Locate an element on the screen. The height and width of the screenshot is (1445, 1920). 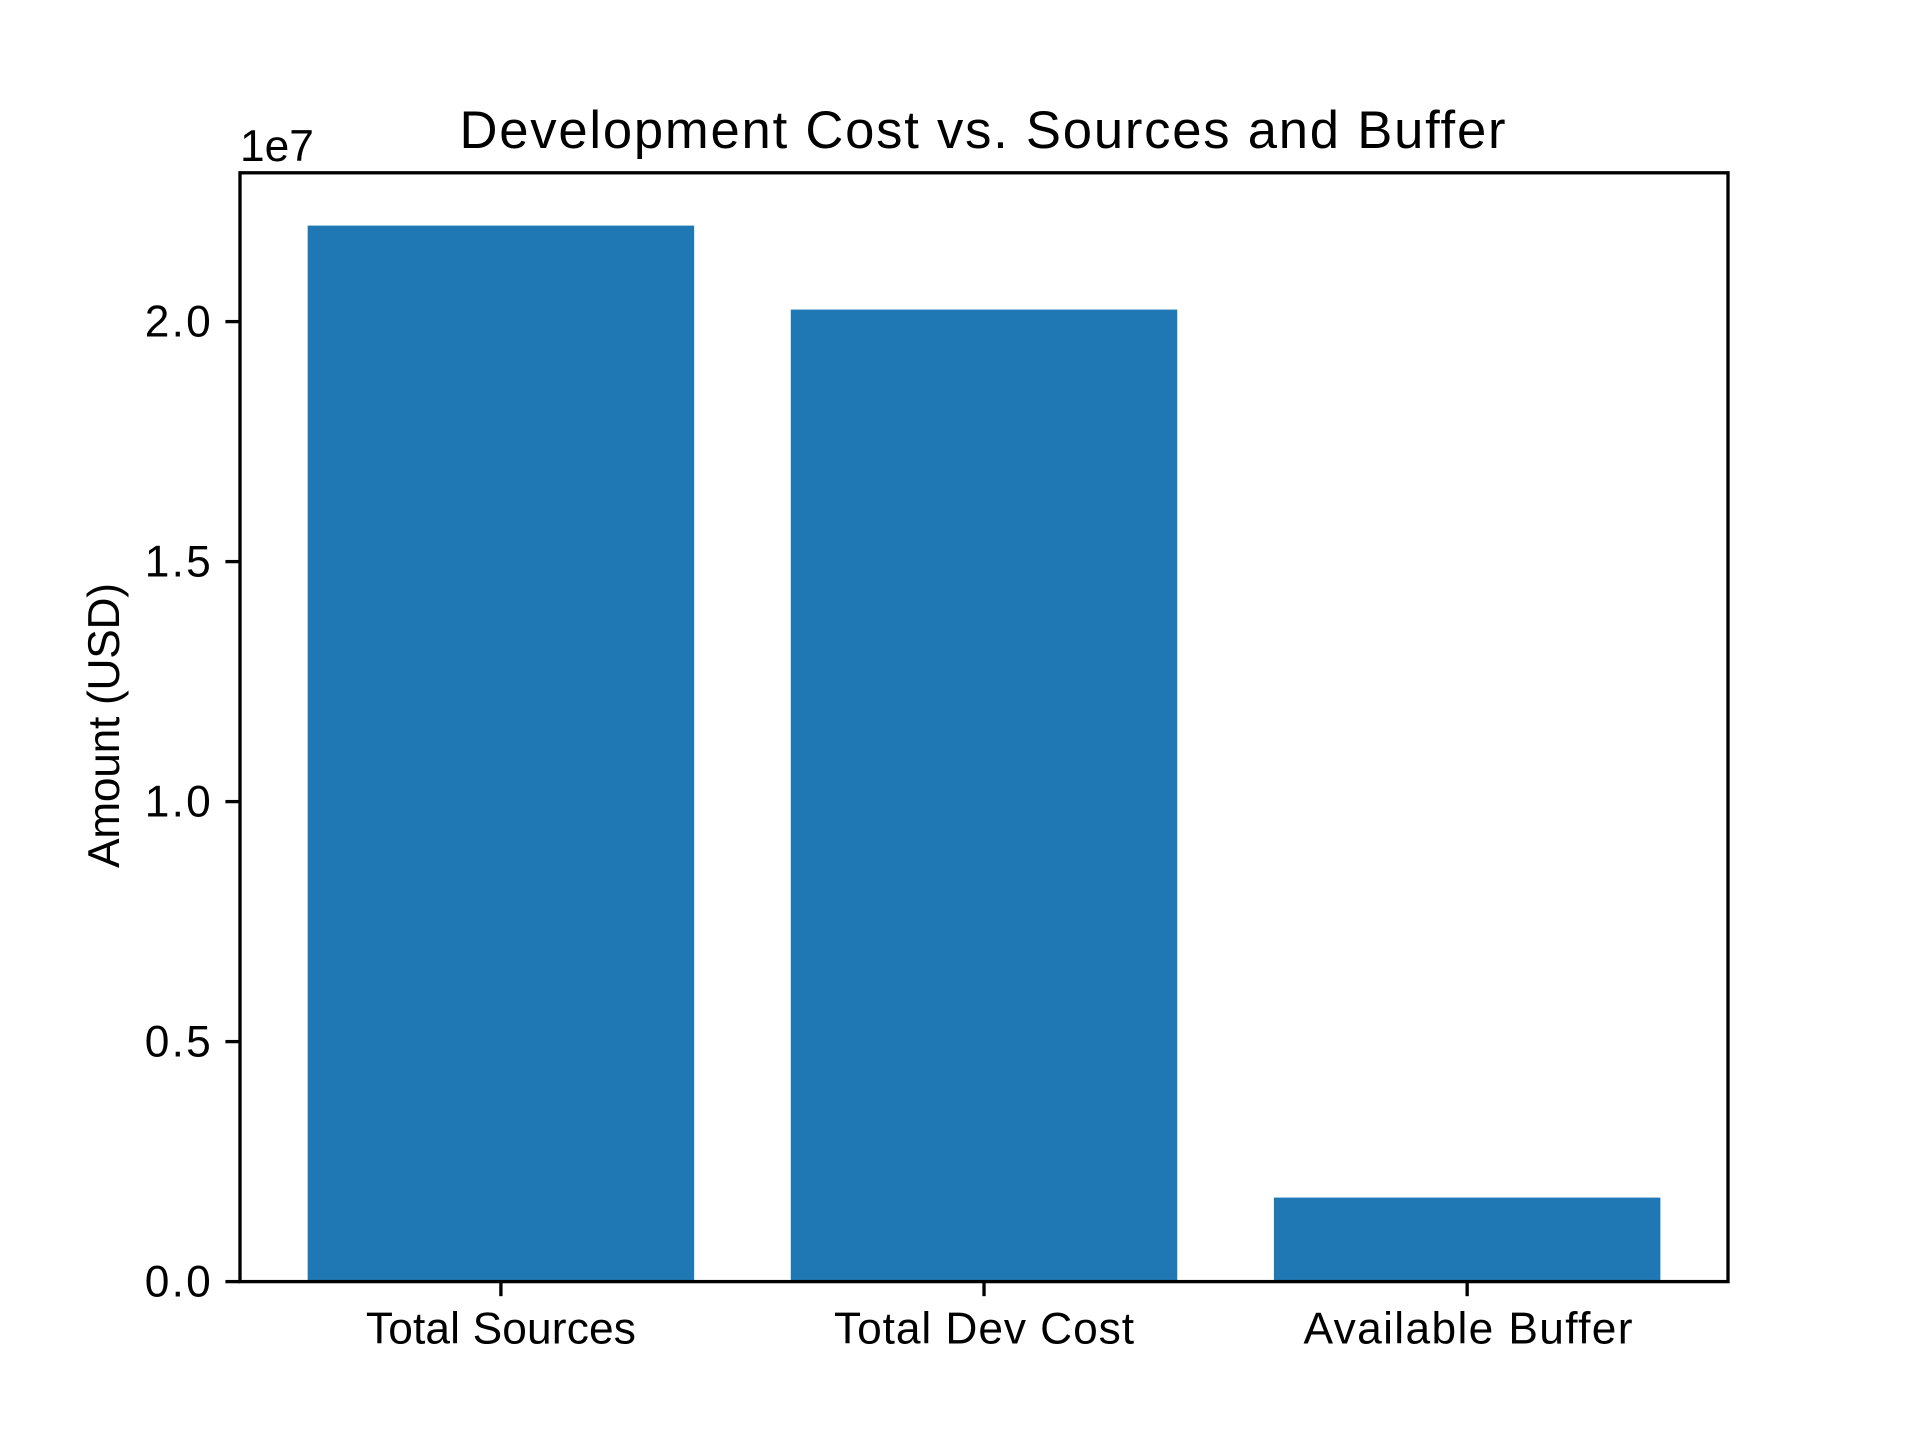
svg-text: Available Buffer is located at coordinates (1468, 1329).